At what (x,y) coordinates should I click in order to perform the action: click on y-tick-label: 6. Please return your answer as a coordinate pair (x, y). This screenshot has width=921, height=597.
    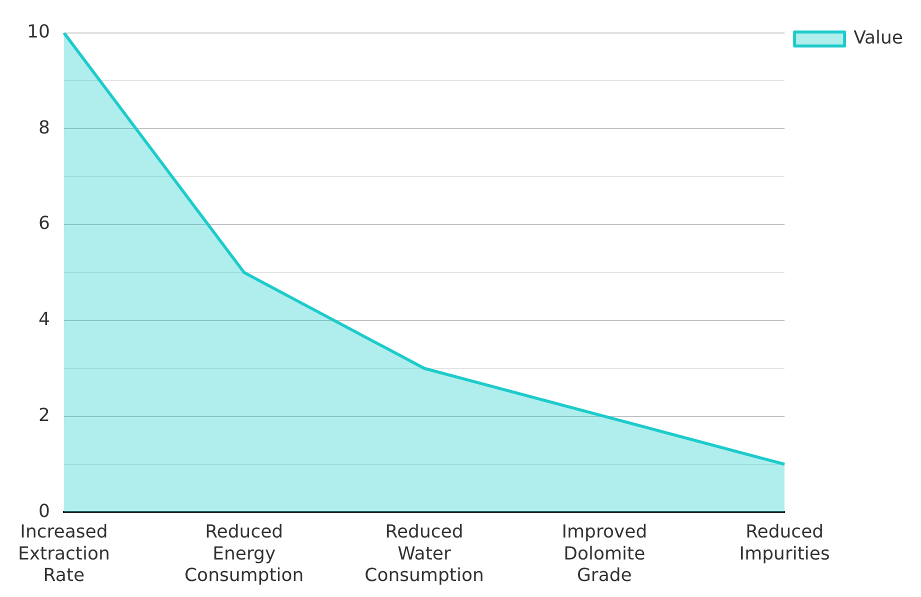
    Looking at the image, I should click on (44, 223).